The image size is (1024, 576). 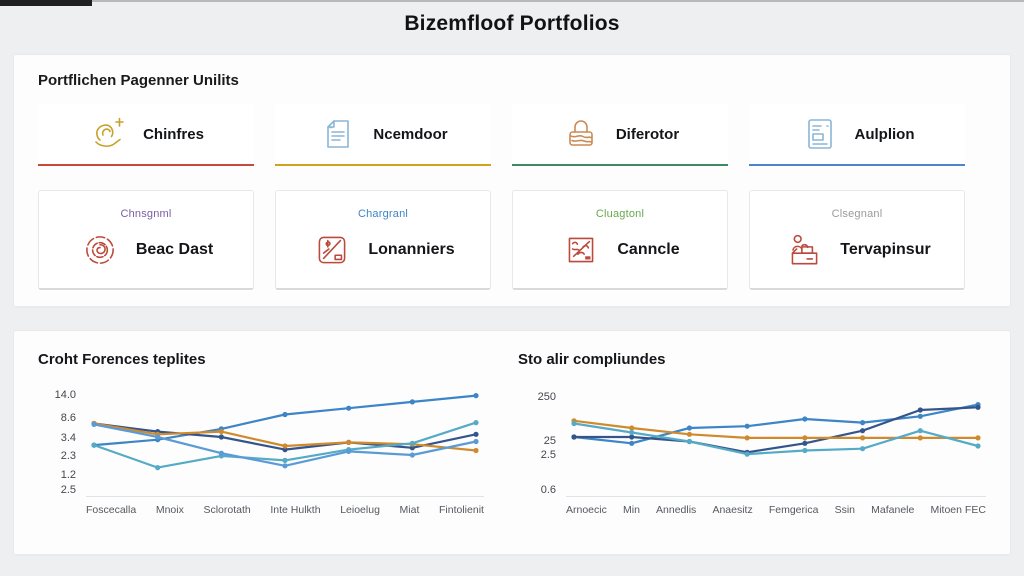 What do you see at coordinates (592, 359) in the screenshot?
I see `chart-title: Sto alir compliundes` at bounding box center [592, 359].